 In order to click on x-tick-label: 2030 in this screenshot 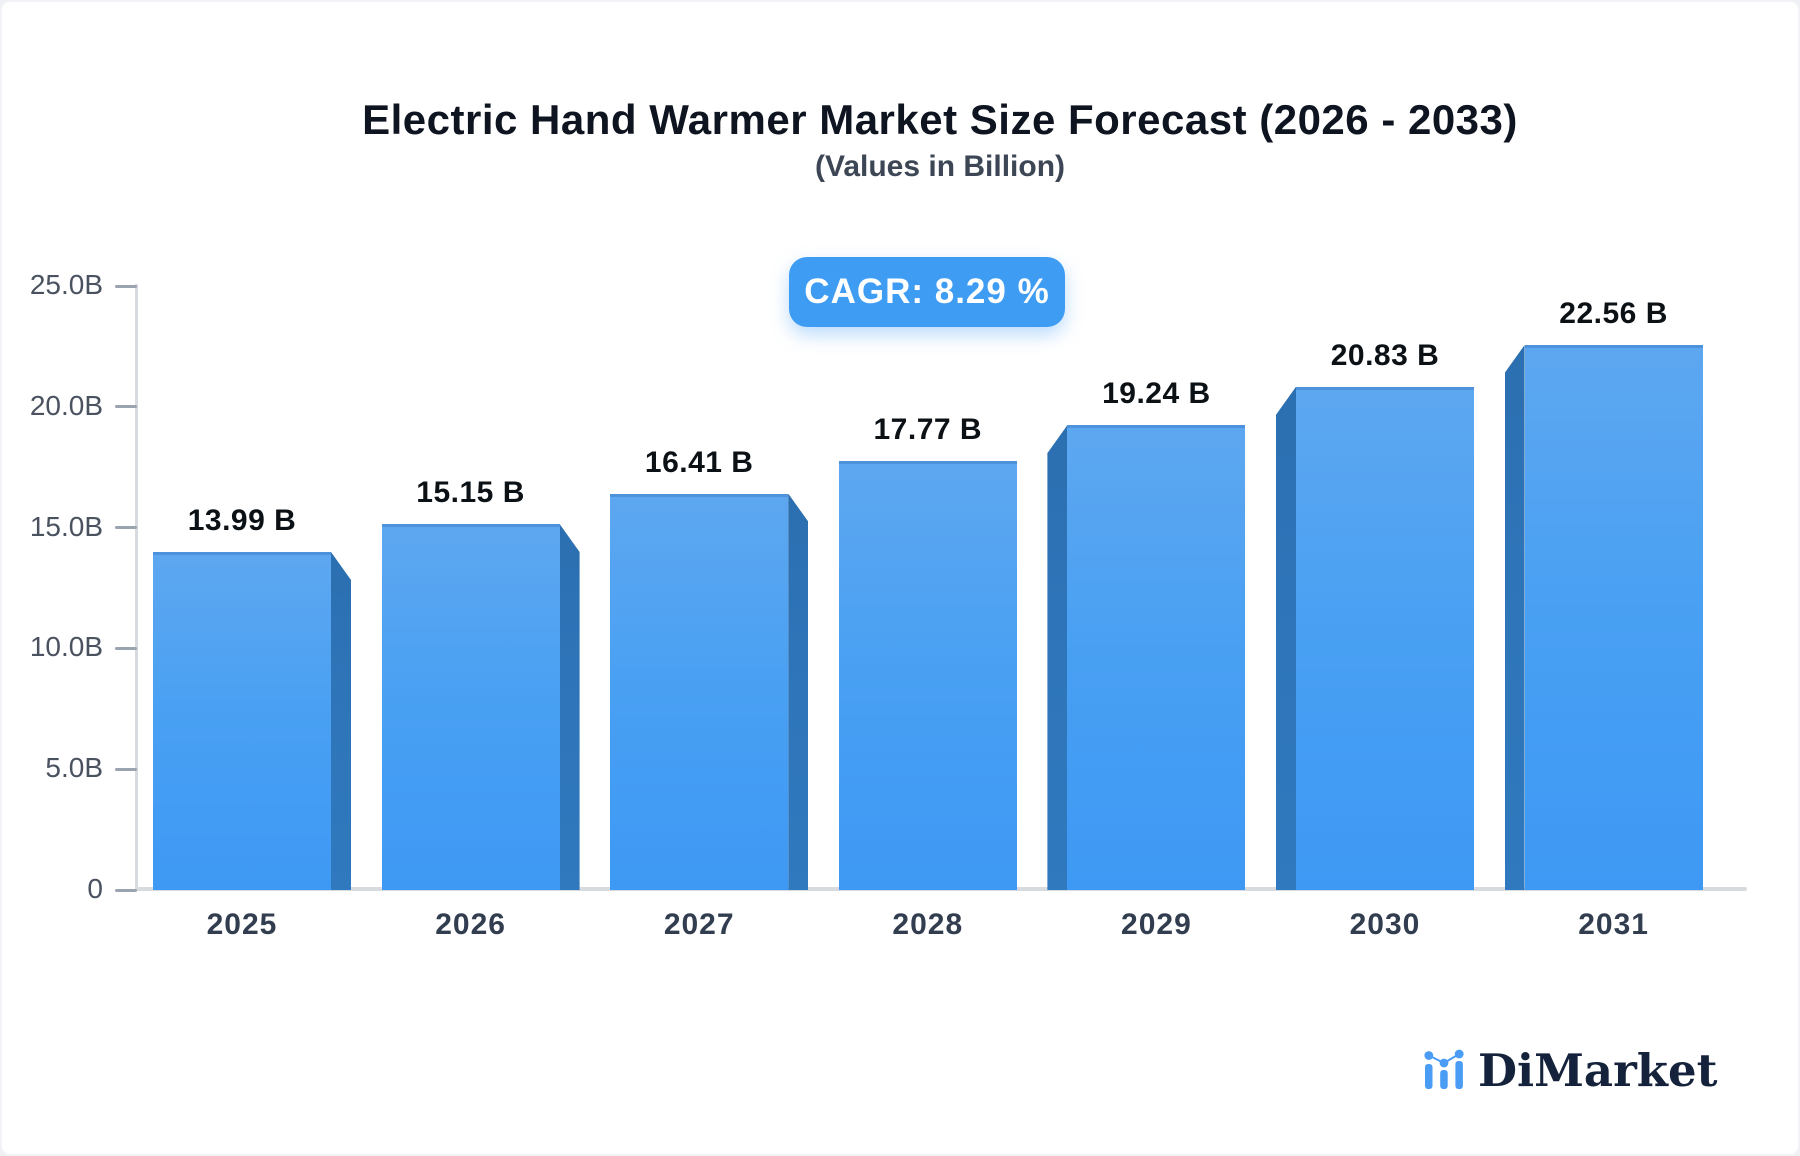, I will do `click(1385, 924)`.